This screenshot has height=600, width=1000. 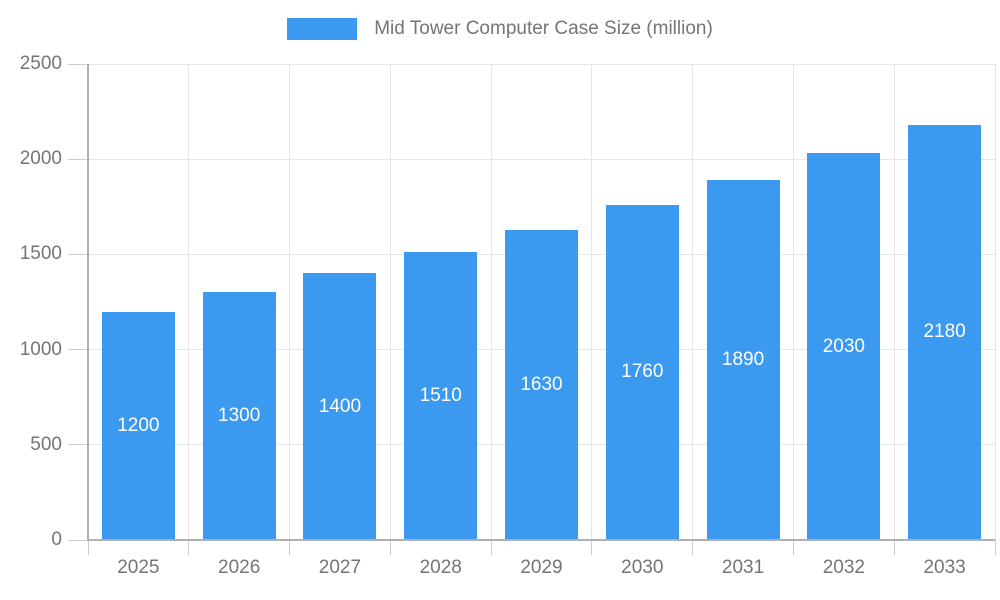 What do you see at coordinates (40, 254) in the screenshot?
I see `y-tick-label: 1500` at bounding box center [40, 254].